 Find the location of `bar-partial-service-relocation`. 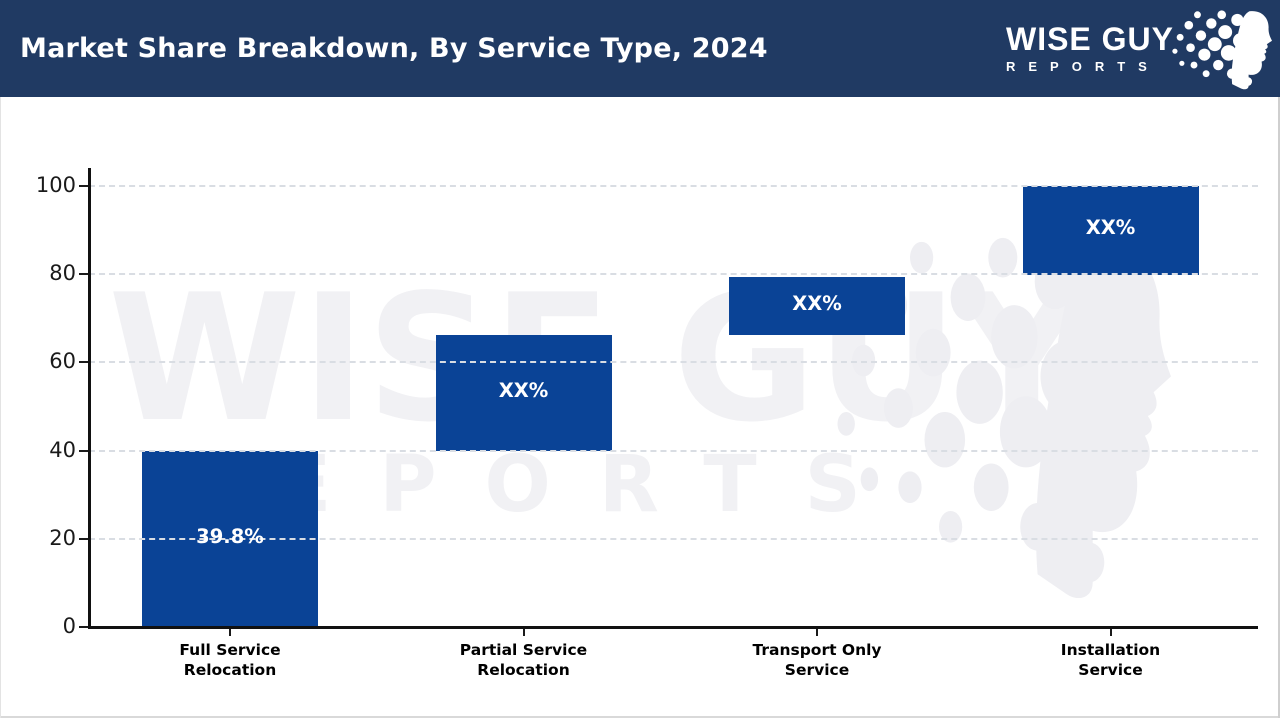

bar-partial-service-relocation is located at coordinates (523, 393).